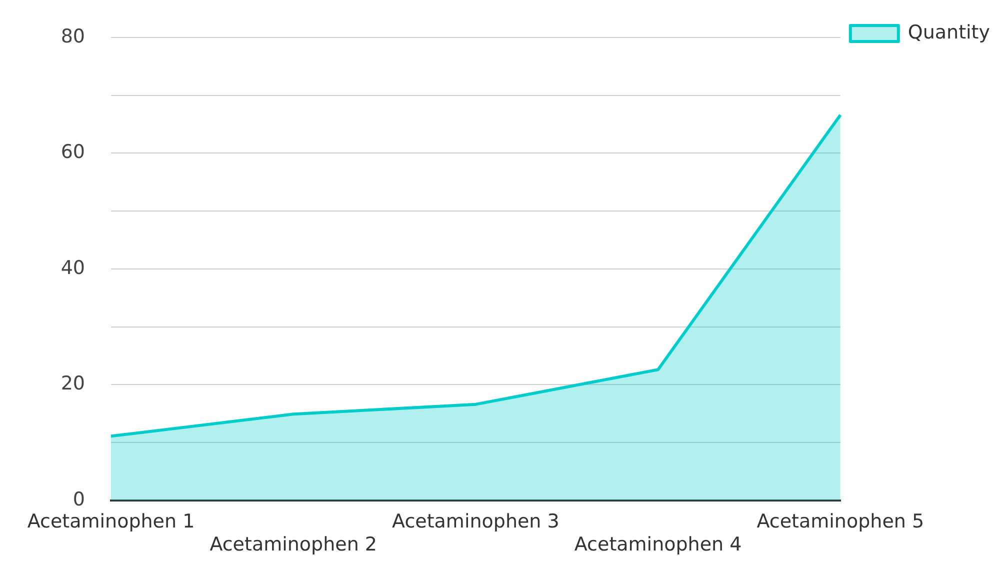 Image resolution: width=1000 pixels, height=564 pixels. Describe the element at coordinates (111, 521) in the screenshot. I see `x-tick-label: Acetaminophen 1` at that location.